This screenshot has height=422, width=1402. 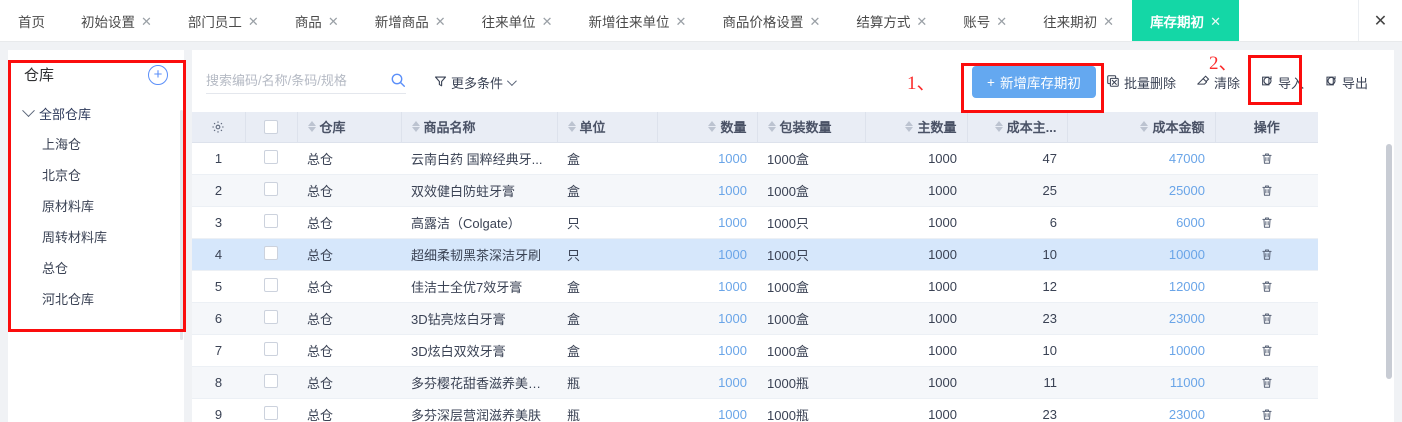 I want to click on table-header-cell-main_qty: 主数量, so click(x=916, y=127).